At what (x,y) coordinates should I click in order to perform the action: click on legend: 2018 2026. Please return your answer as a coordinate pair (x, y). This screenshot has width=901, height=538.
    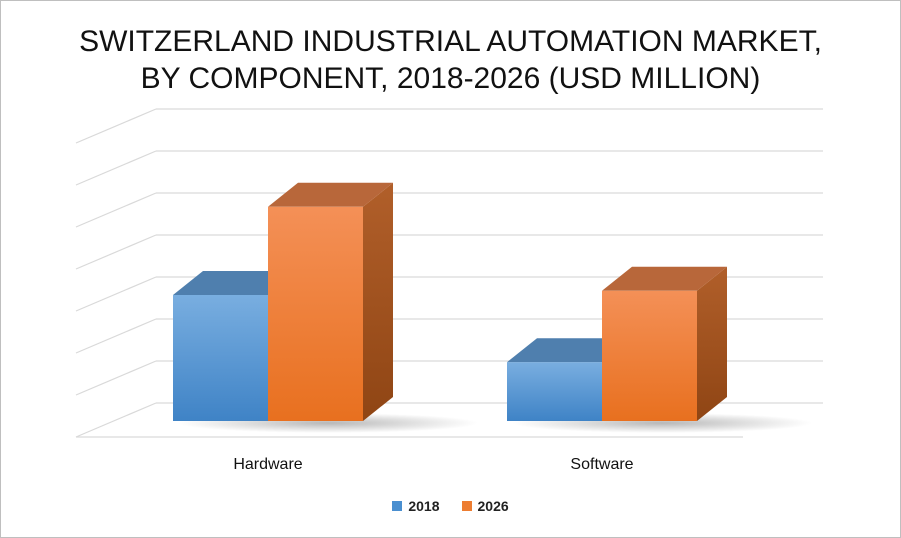
    Looking at the image, I should click on (450, 506).